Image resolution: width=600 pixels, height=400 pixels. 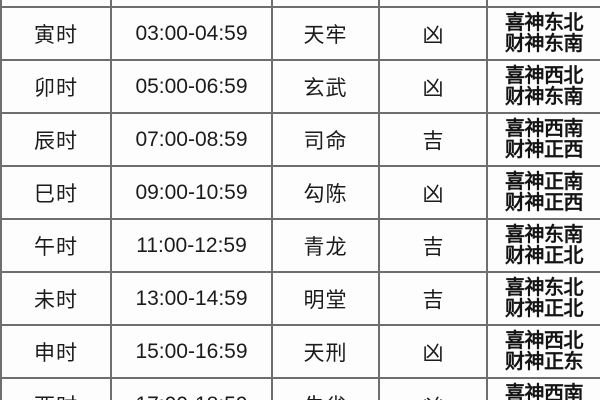 I want to click on direction-stack: 喜神东北 财神东南, so click(x=544, y=33).